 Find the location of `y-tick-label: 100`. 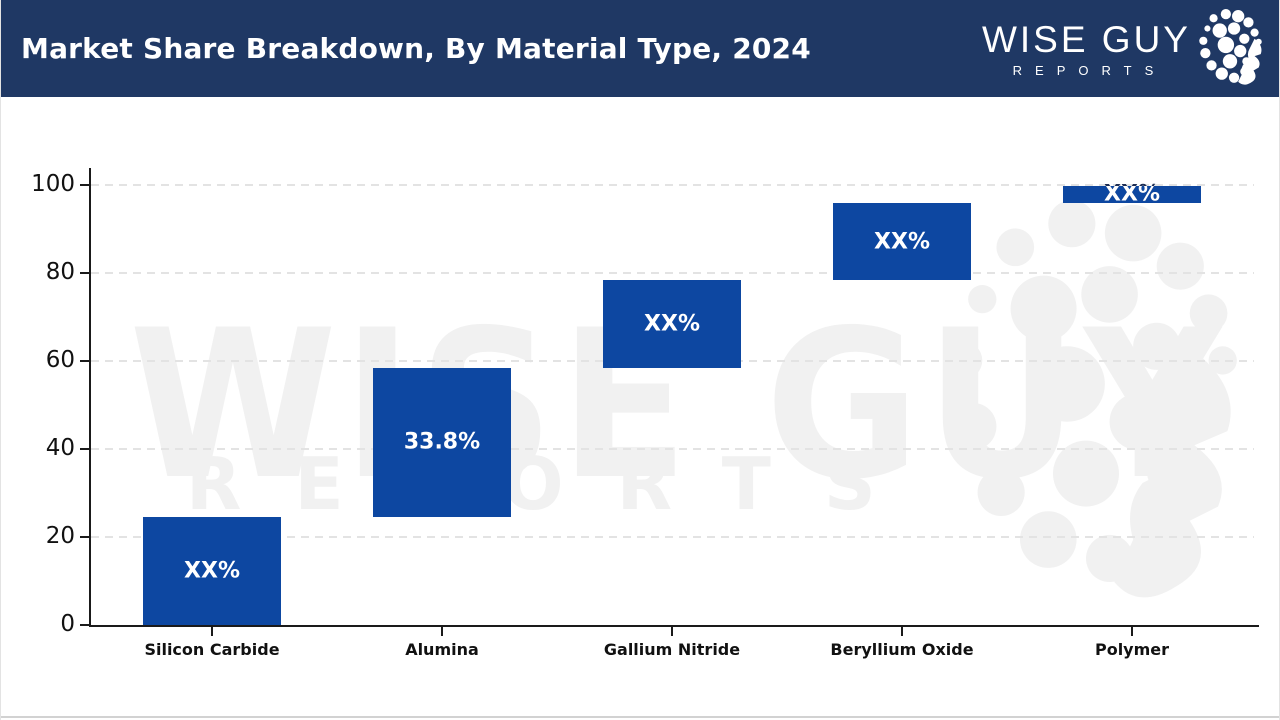

y-tick-label: 100 is located at coordinates (53, 184).